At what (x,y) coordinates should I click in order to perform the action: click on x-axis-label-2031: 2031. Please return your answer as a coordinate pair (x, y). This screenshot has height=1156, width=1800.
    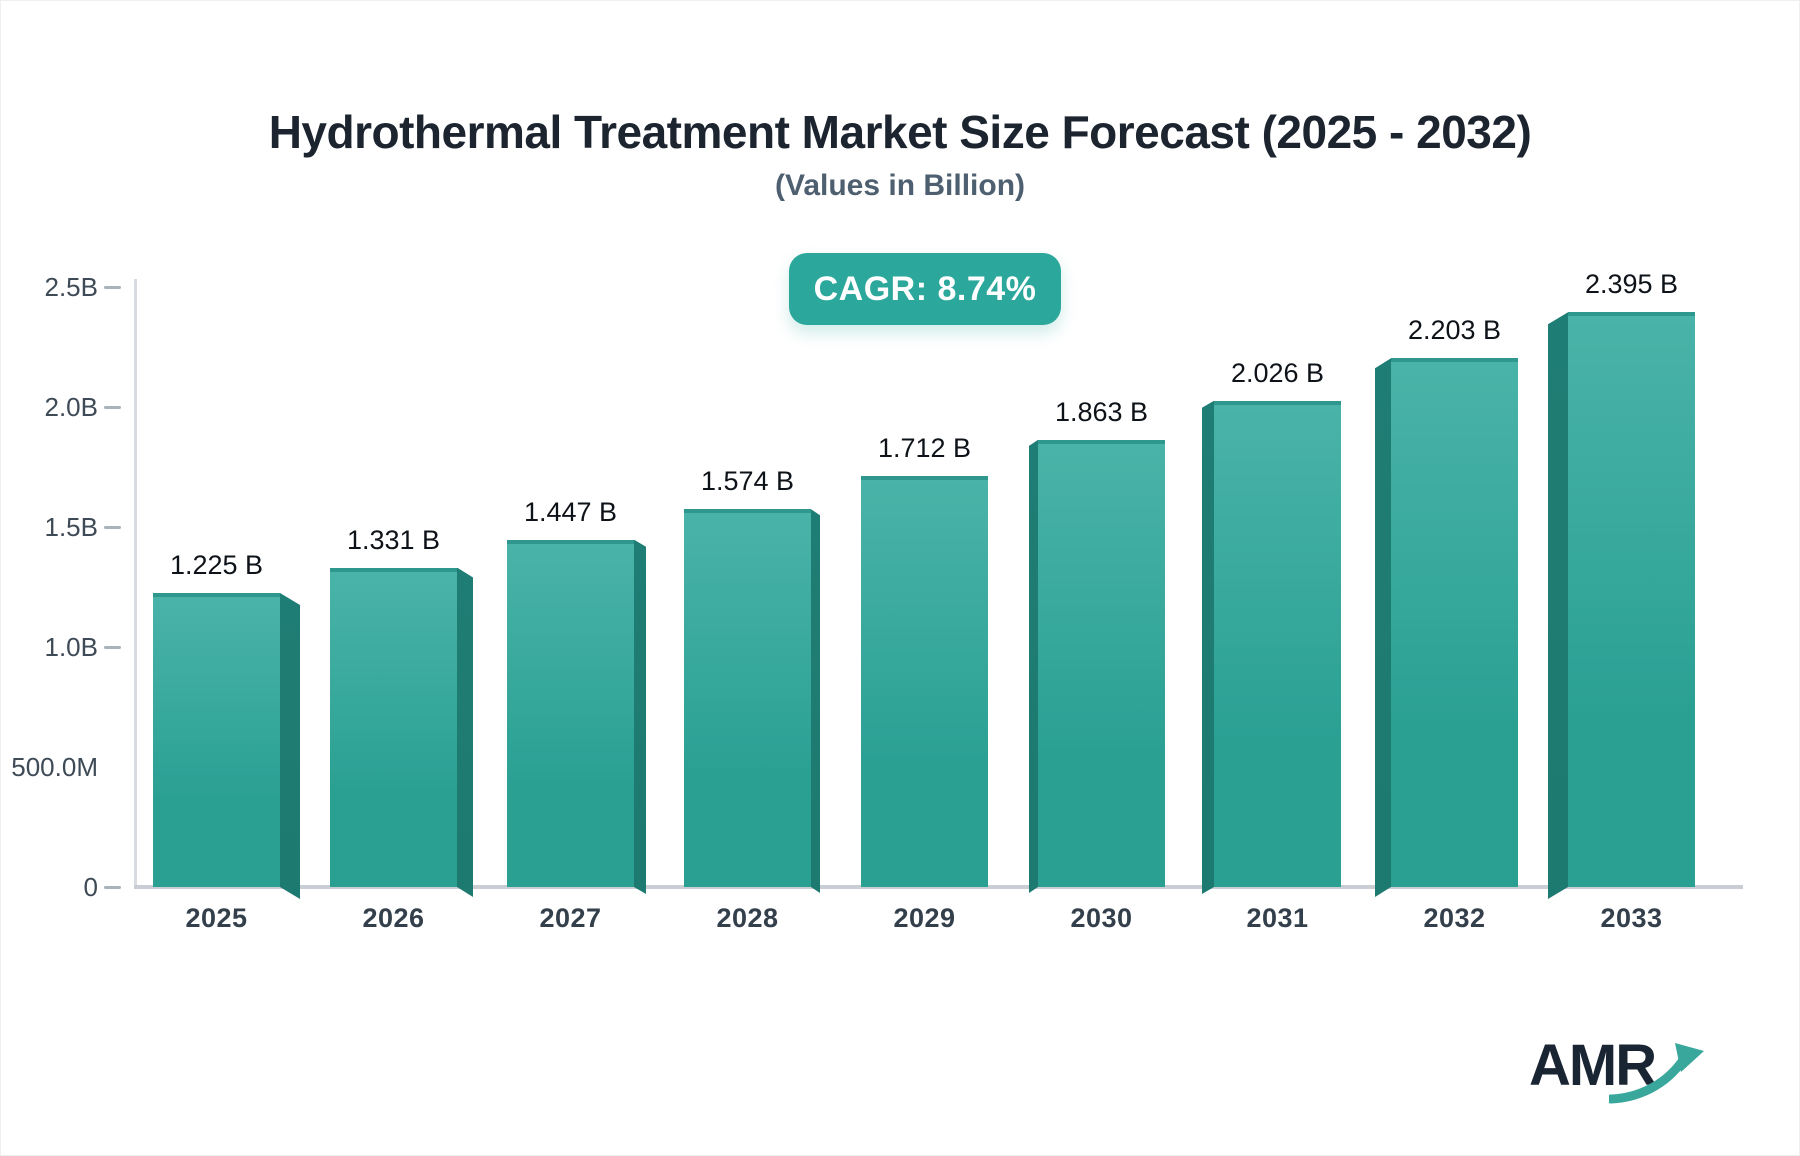
    Looking at the image, I should click on (1277, 918).